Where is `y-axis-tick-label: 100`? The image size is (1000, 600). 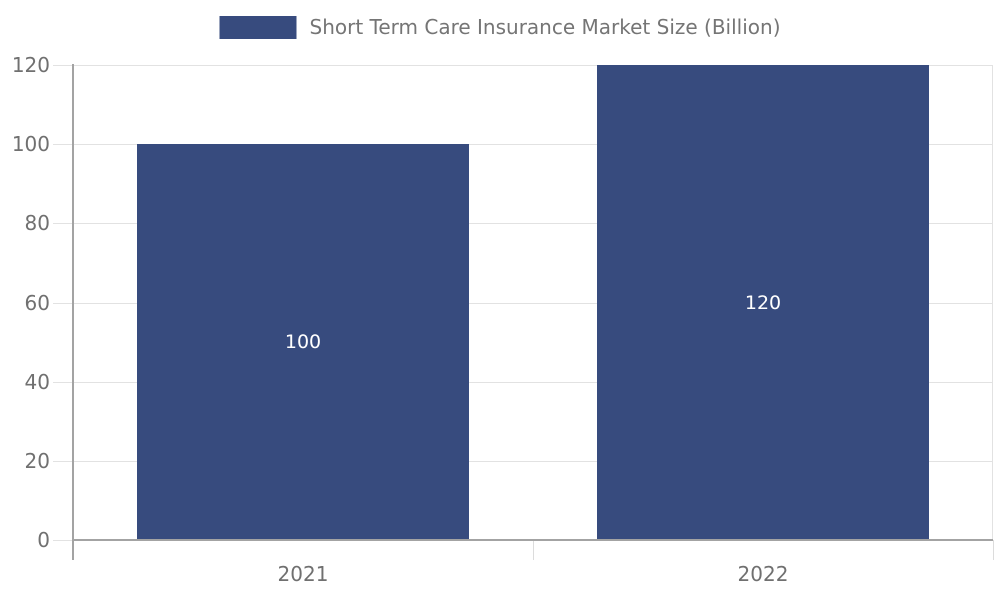 y-axis-tick-label: 100 is located at coordinates (30, 144).